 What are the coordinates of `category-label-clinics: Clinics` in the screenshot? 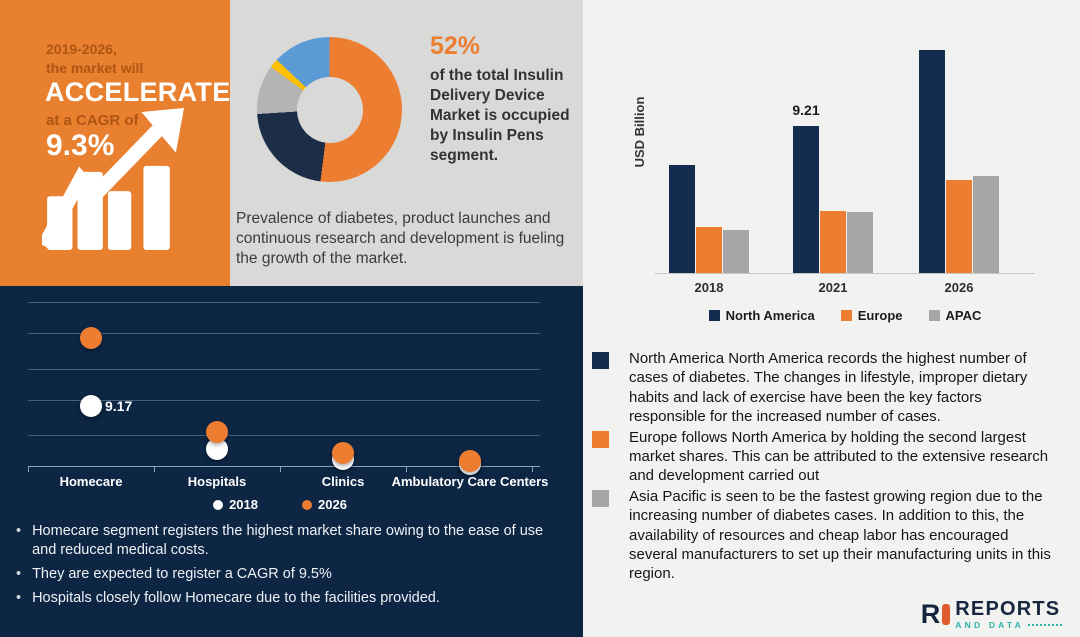 It's located at (343, 481).